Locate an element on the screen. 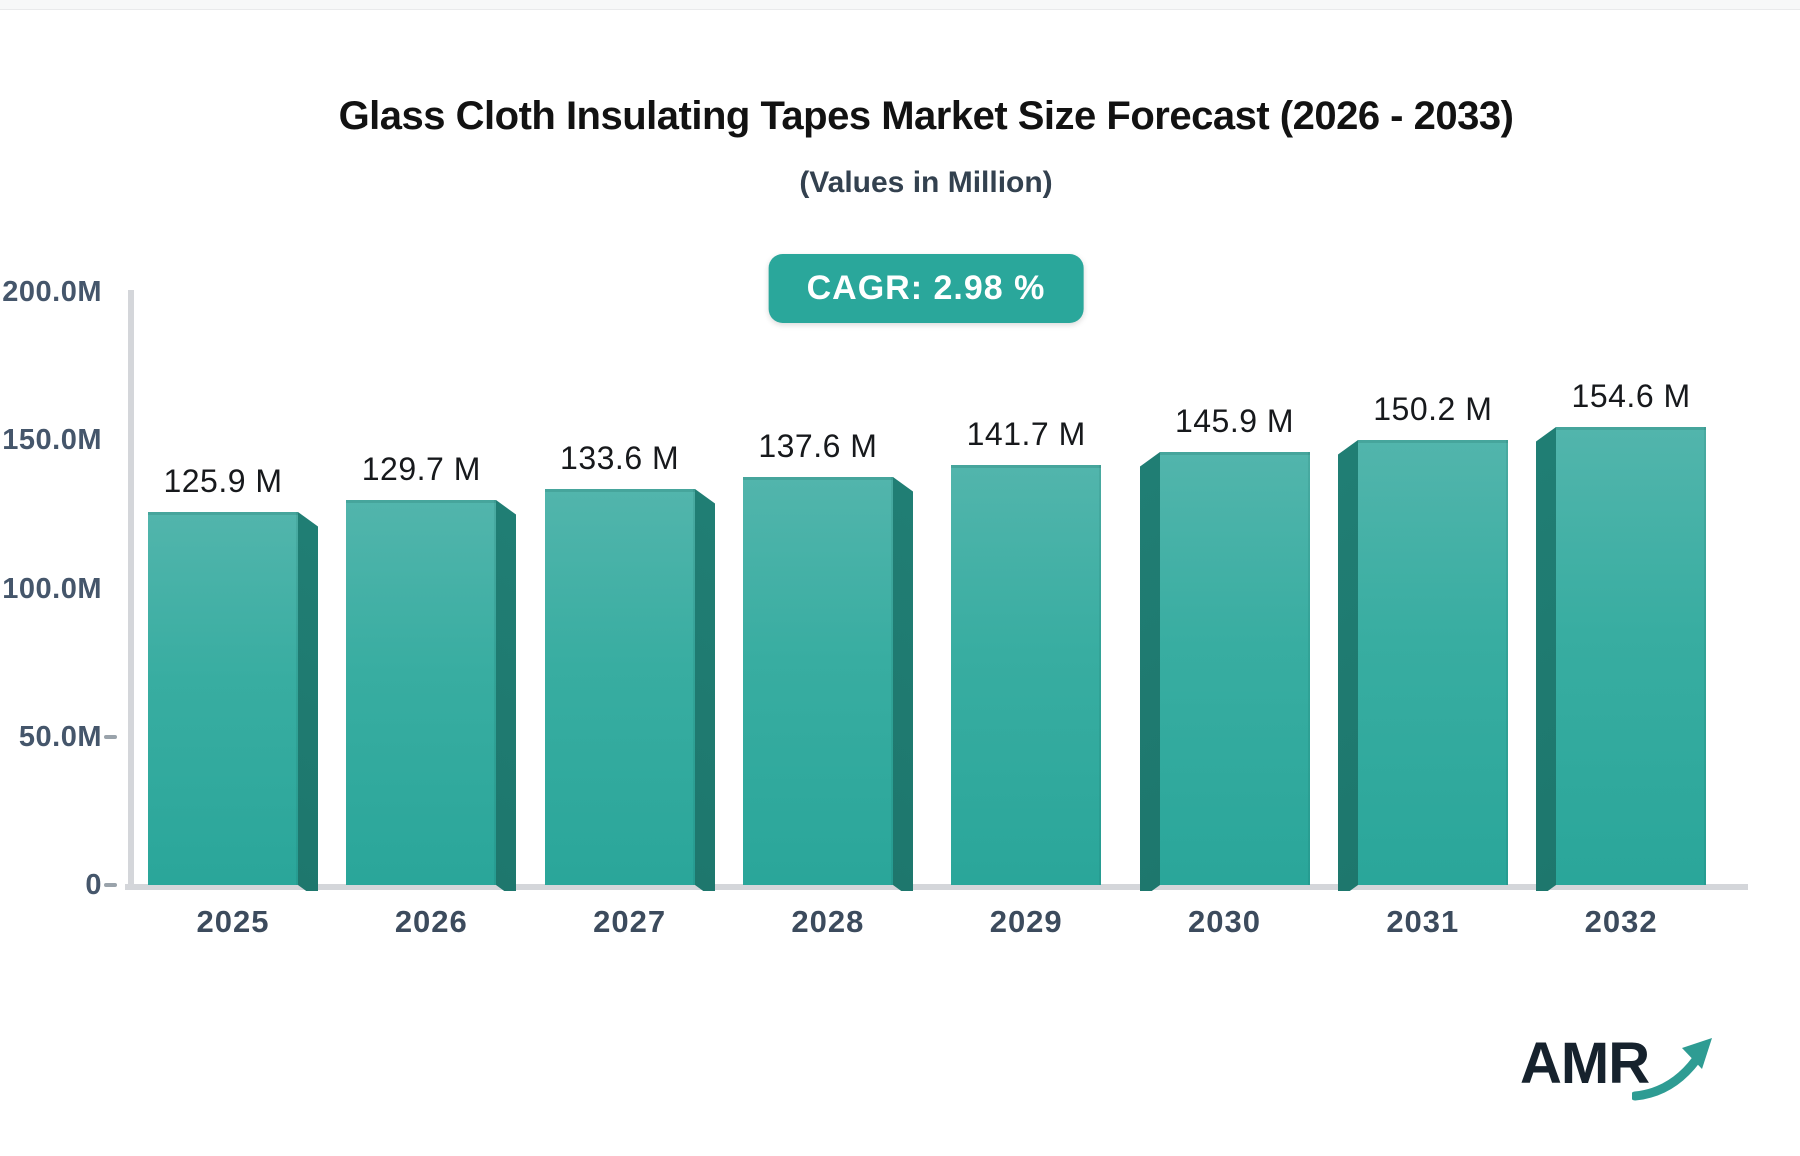 The height and width of the screenshot is (1156, 1800). bar-value-label: 141.7 M is located at coordinates (1026, 433).